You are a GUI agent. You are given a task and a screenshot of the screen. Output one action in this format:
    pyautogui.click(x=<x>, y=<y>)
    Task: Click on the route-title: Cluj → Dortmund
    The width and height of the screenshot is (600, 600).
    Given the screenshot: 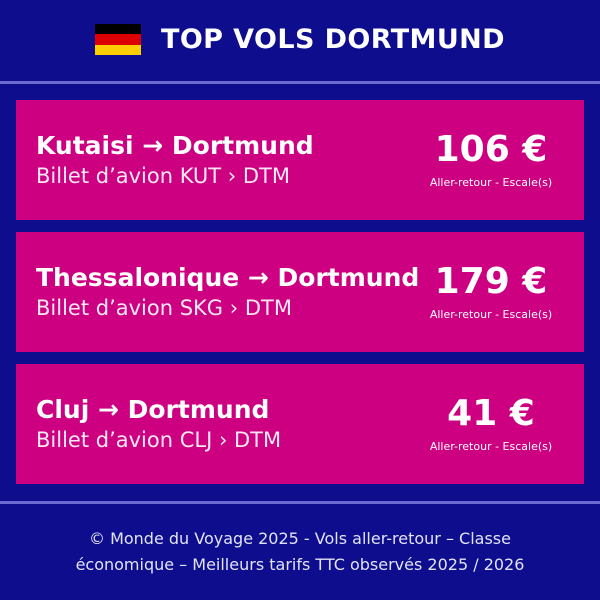 What is the action you would take?
    pyautogui.click(x=153, y=409)
    